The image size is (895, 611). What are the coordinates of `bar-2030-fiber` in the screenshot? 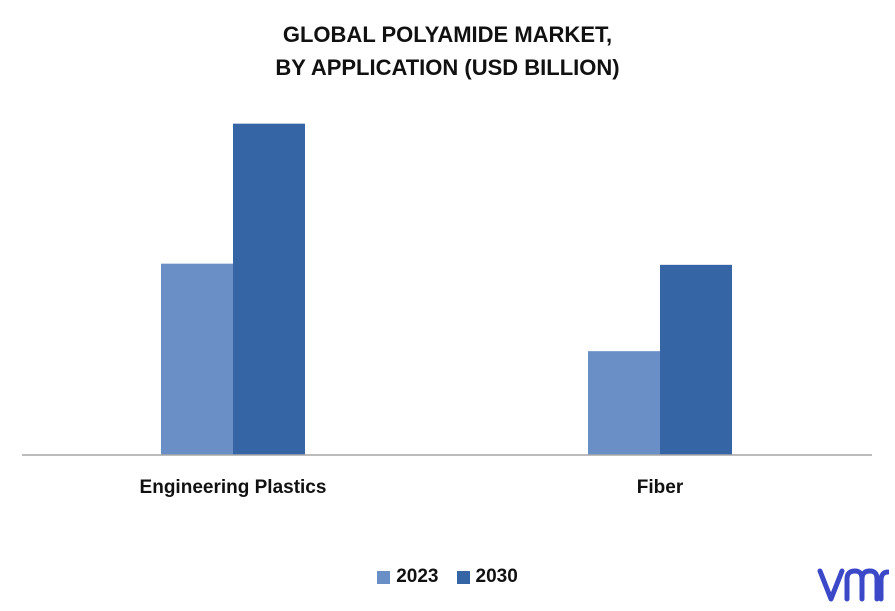 It's located at (696, 359).